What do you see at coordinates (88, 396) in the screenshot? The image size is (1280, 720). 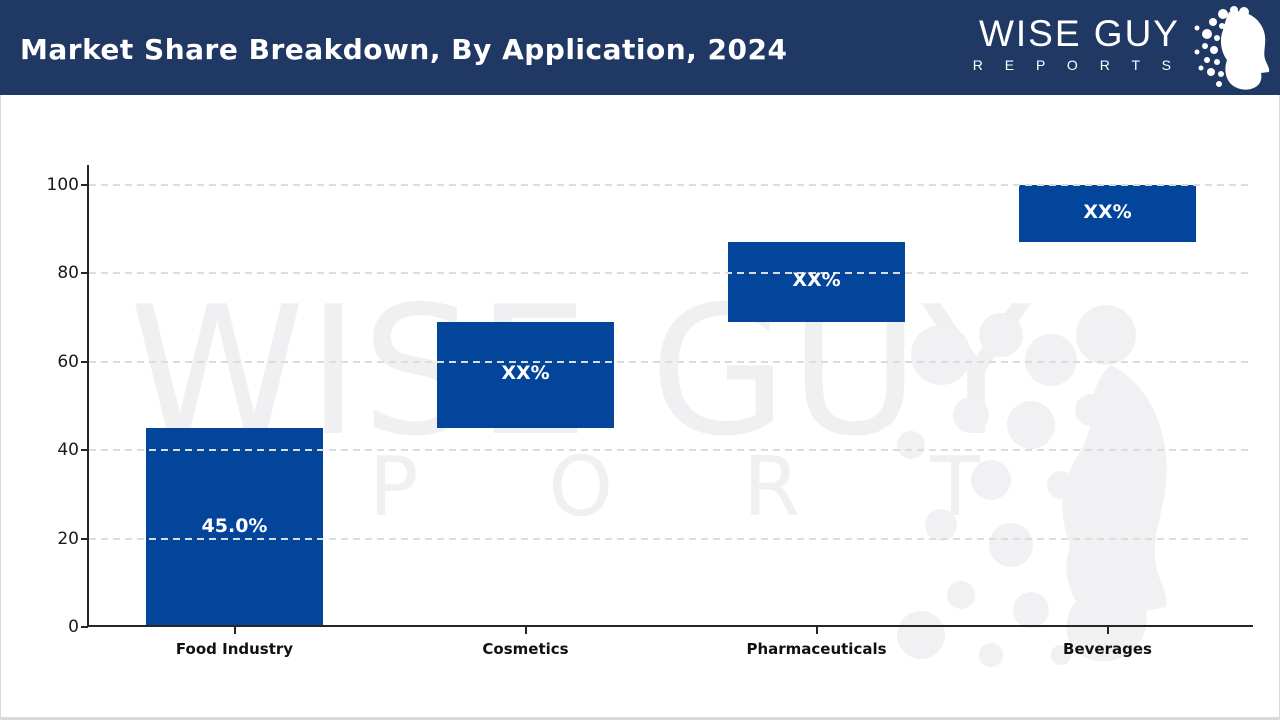 I see `y-axis-line` at bounding box center [88, 396].